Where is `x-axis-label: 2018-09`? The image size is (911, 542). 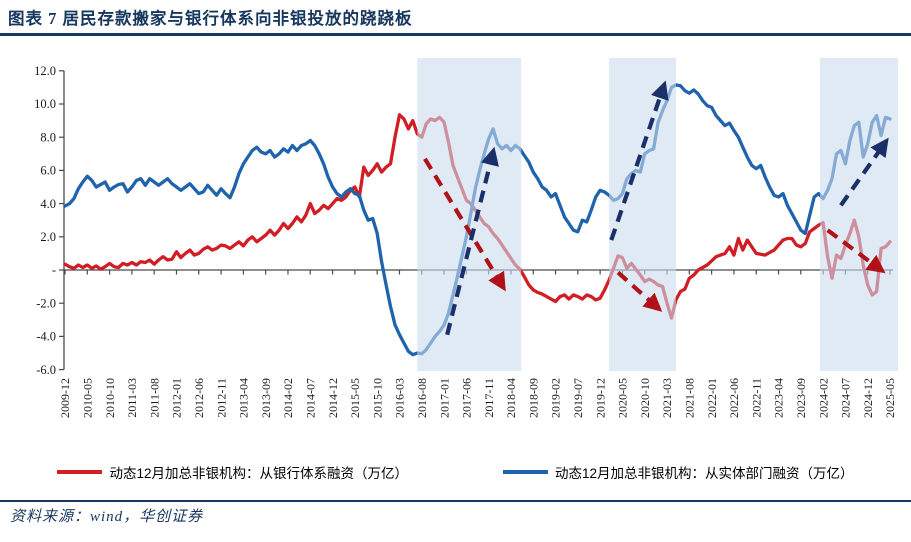 x-axis-label: 2018-09 is located at coordinates (533, 398).